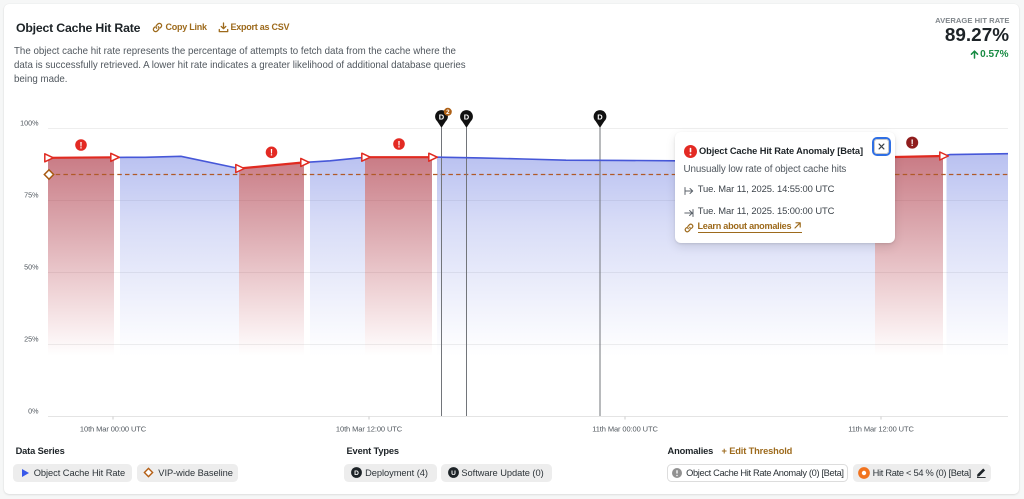 The width and height of the screenshot is (1024, 499). What do you see at coordinates (31, 267) in the screenshot?
I see `svg-text: 50%` at bounding box center [31, 267].